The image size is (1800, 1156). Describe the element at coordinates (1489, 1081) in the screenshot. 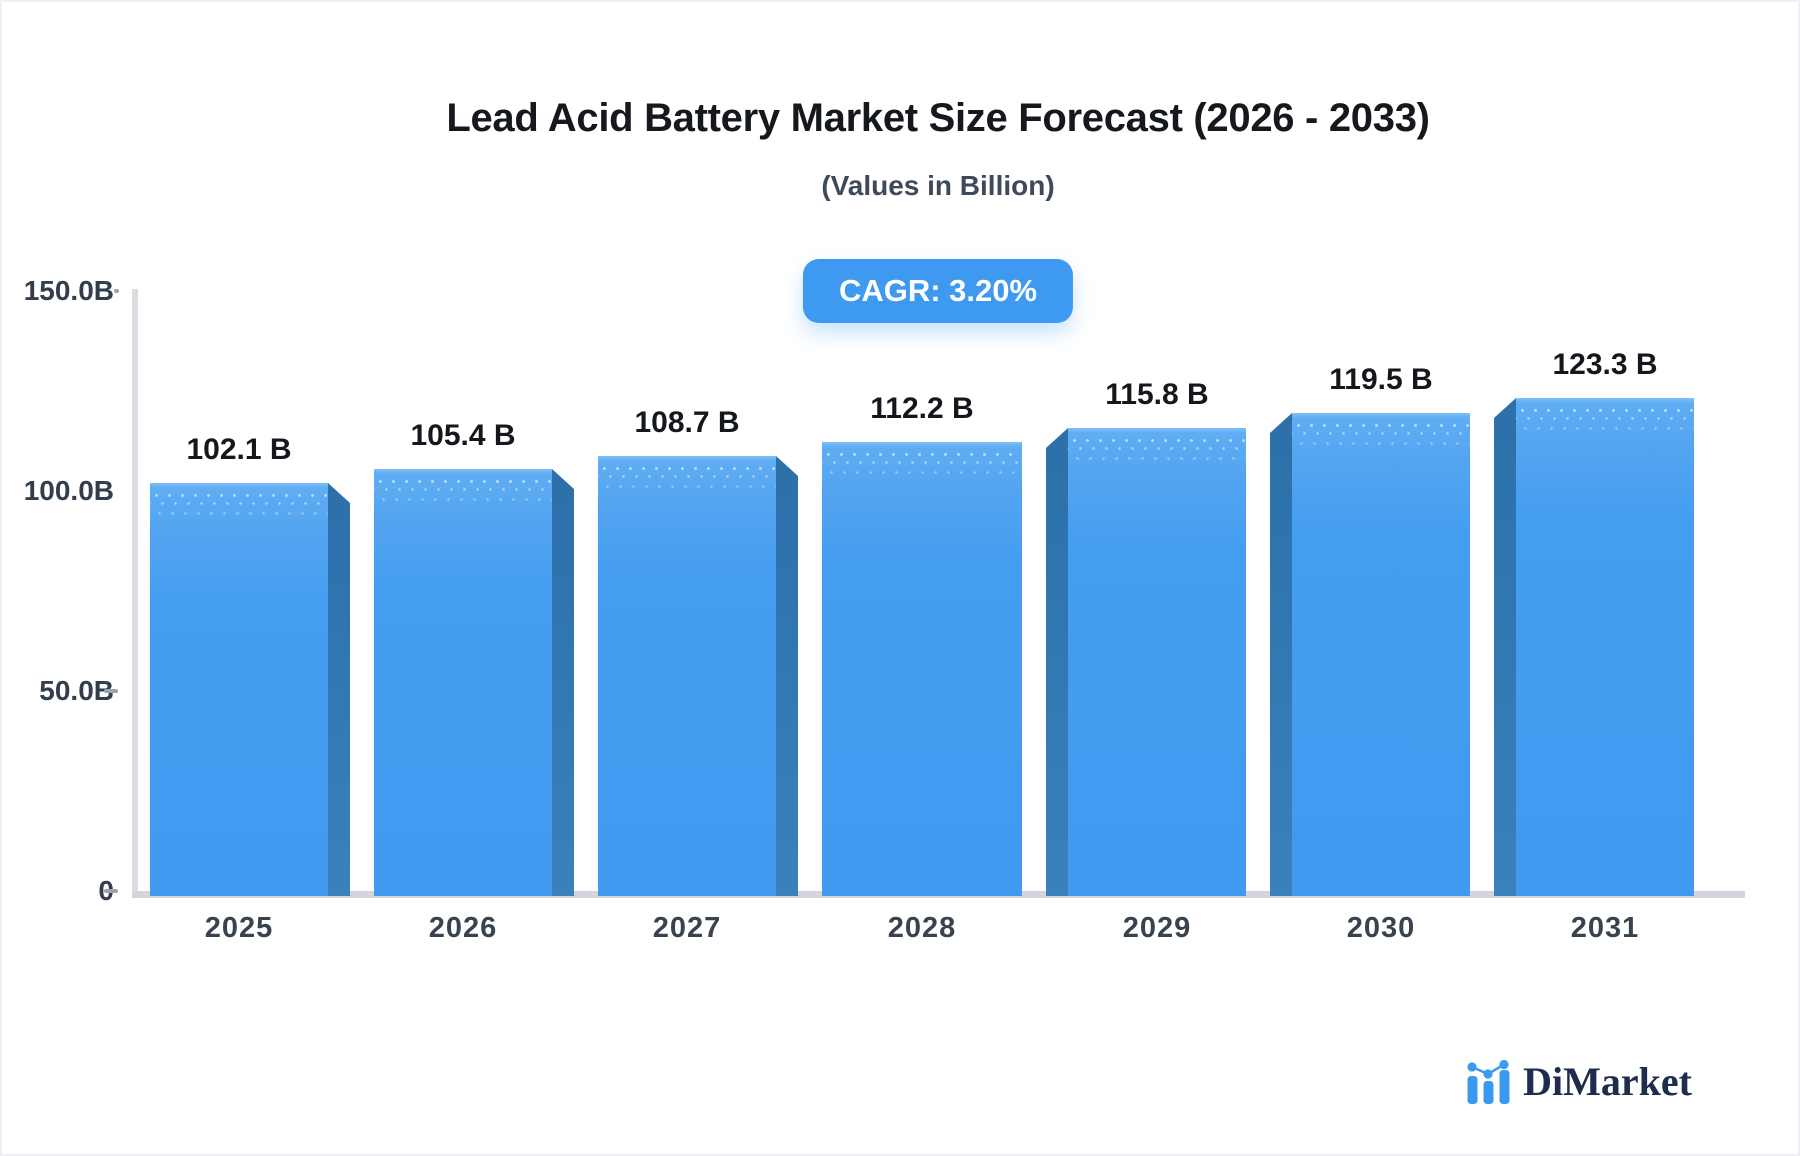

I see `bar-chart-trend-icon` at that location.